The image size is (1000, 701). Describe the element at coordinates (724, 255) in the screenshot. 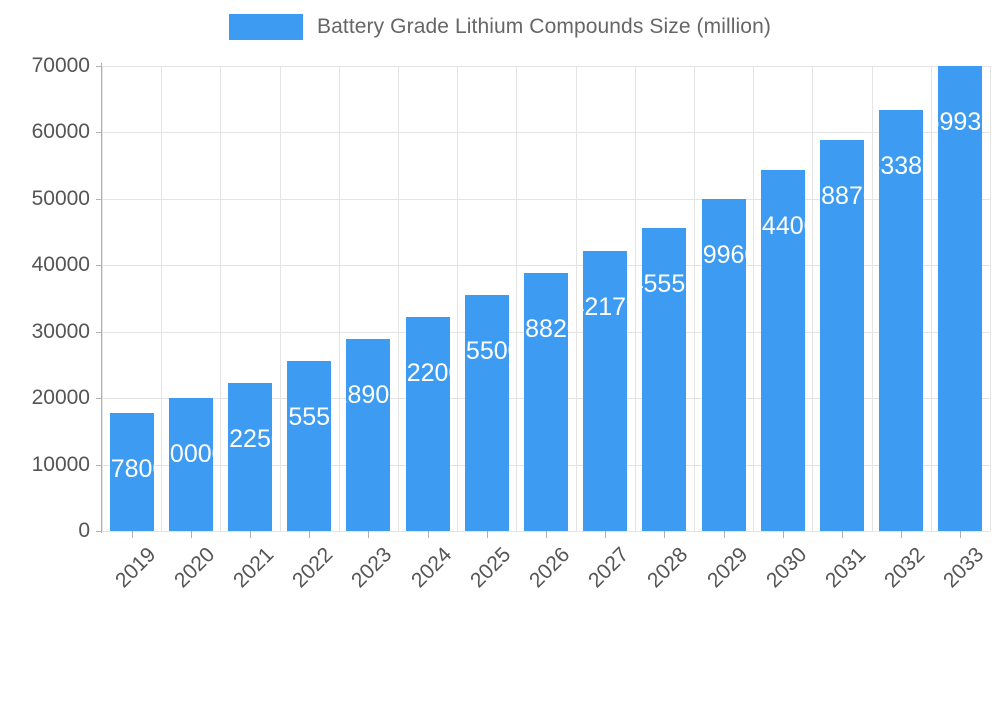

I see `bar-value-label: 49960` at that location.